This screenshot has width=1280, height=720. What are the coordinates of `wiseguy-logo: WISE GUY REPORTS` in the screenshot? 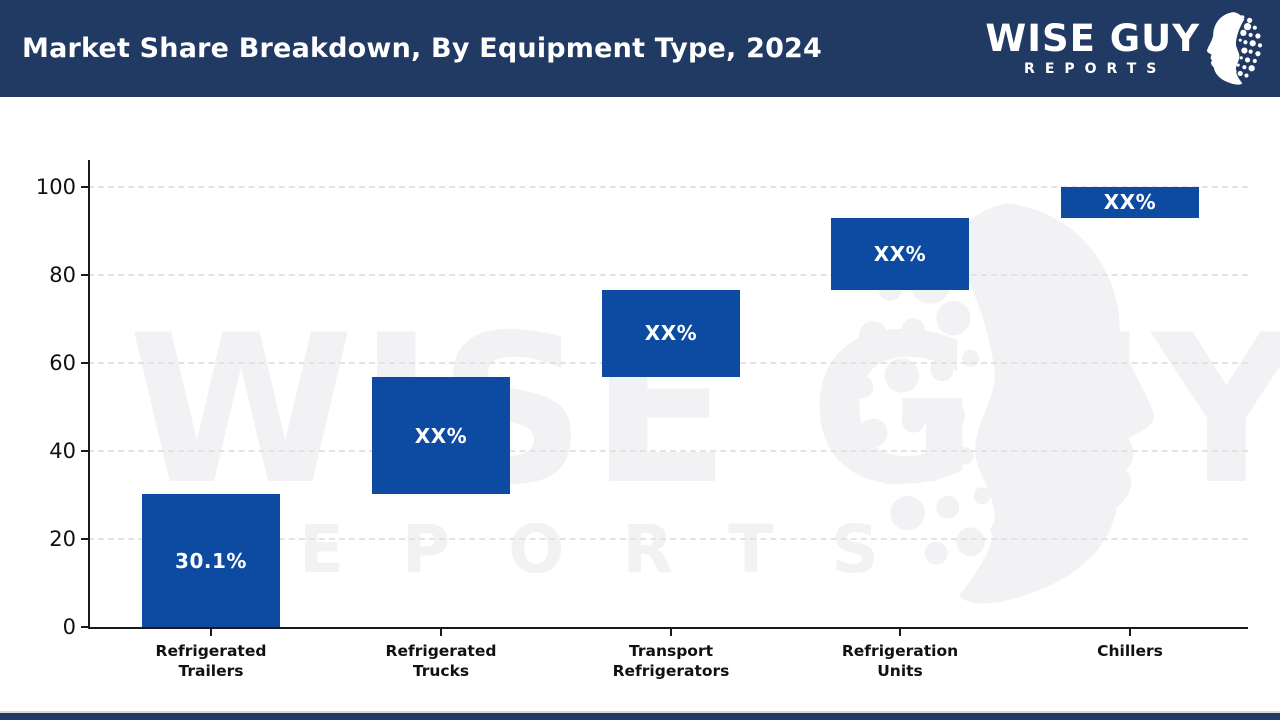 It's located at (1132, 49).